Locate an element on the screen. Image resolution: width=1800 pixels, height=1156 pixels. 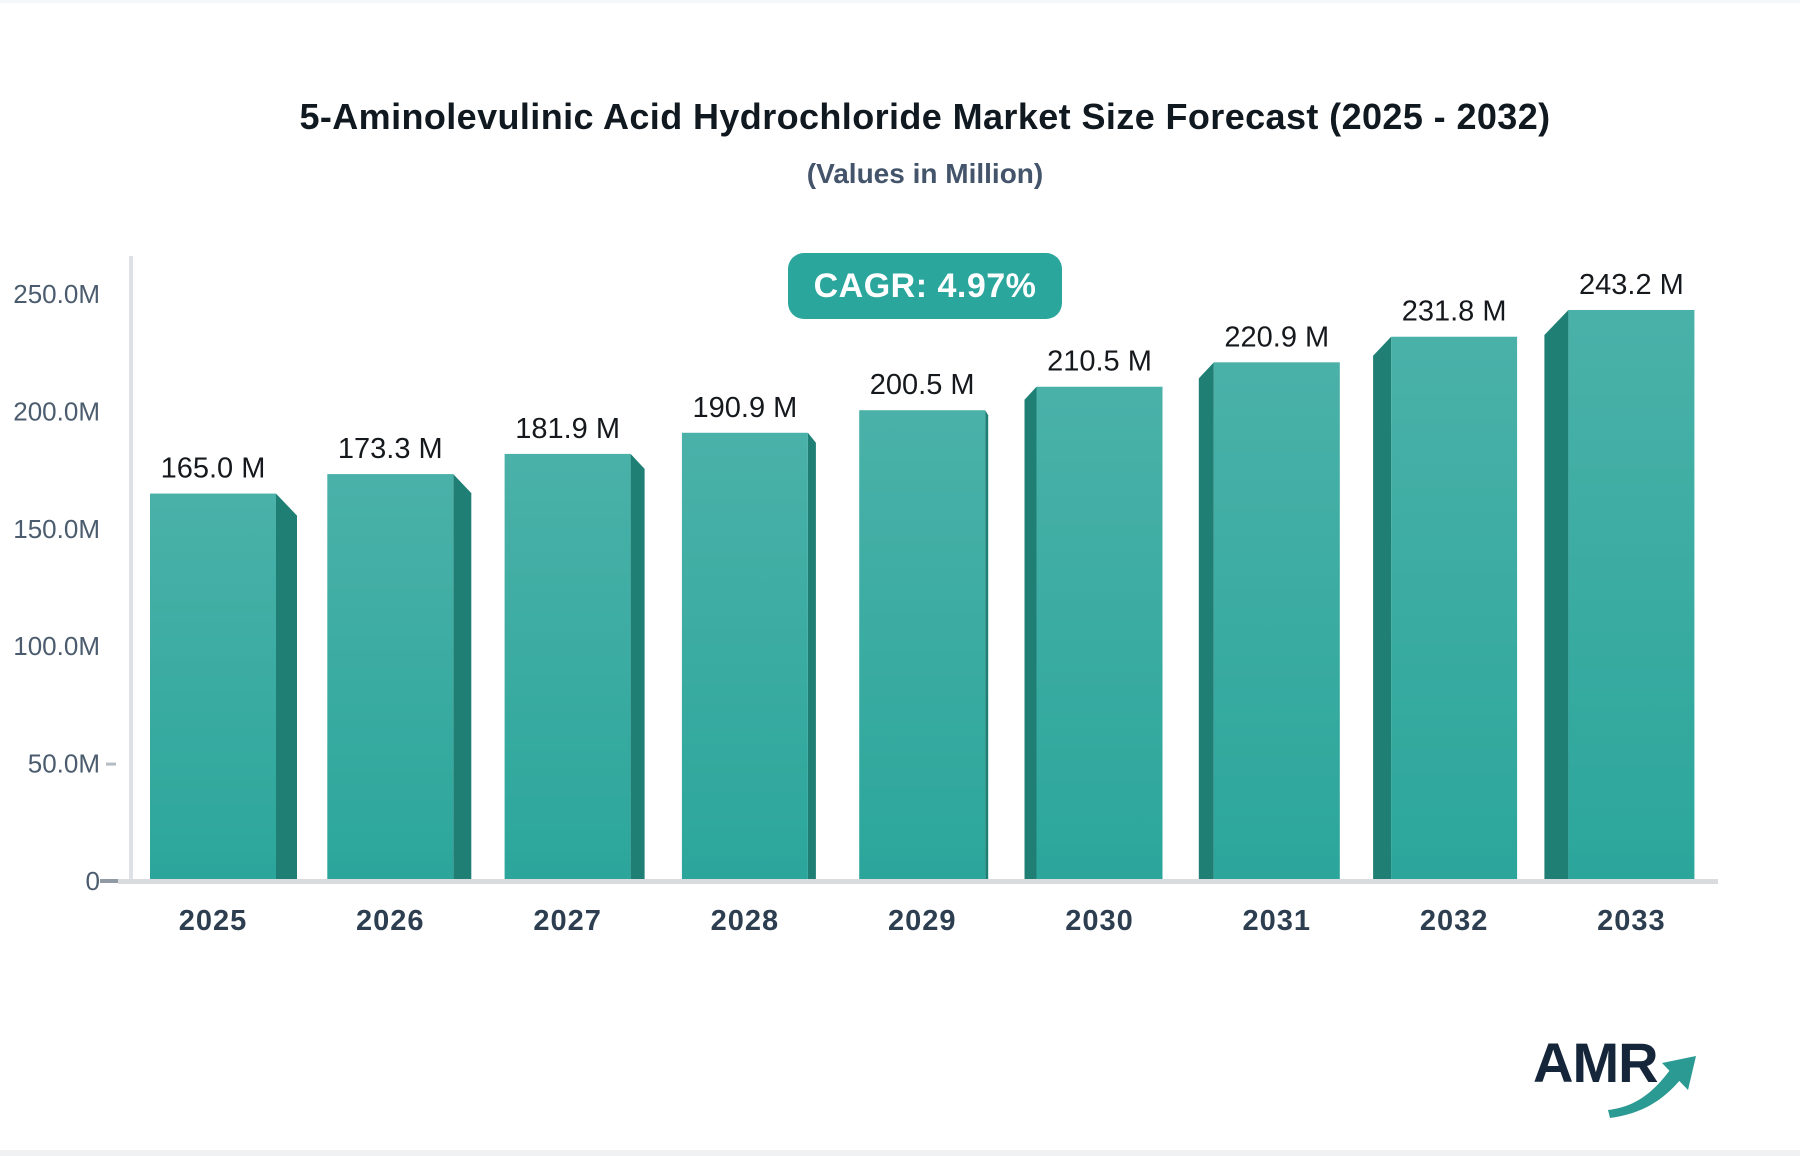
bar-value-label: 210.5 M is located at coordinates (1099, 362).